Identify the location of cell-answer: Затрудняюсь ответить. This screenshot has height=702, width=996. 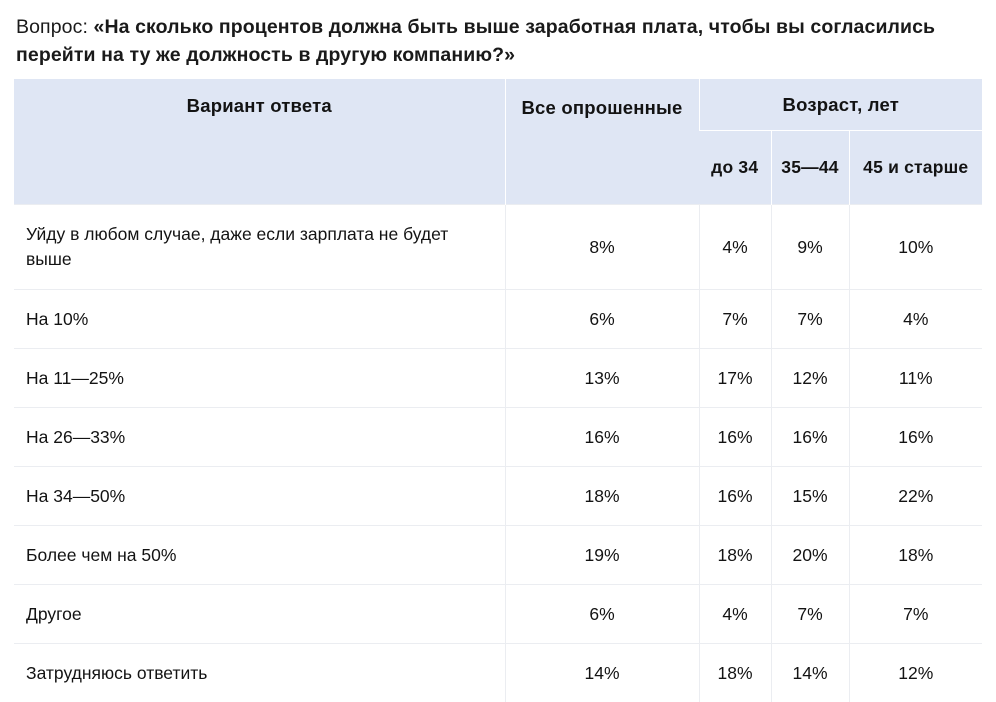
(259, 673).